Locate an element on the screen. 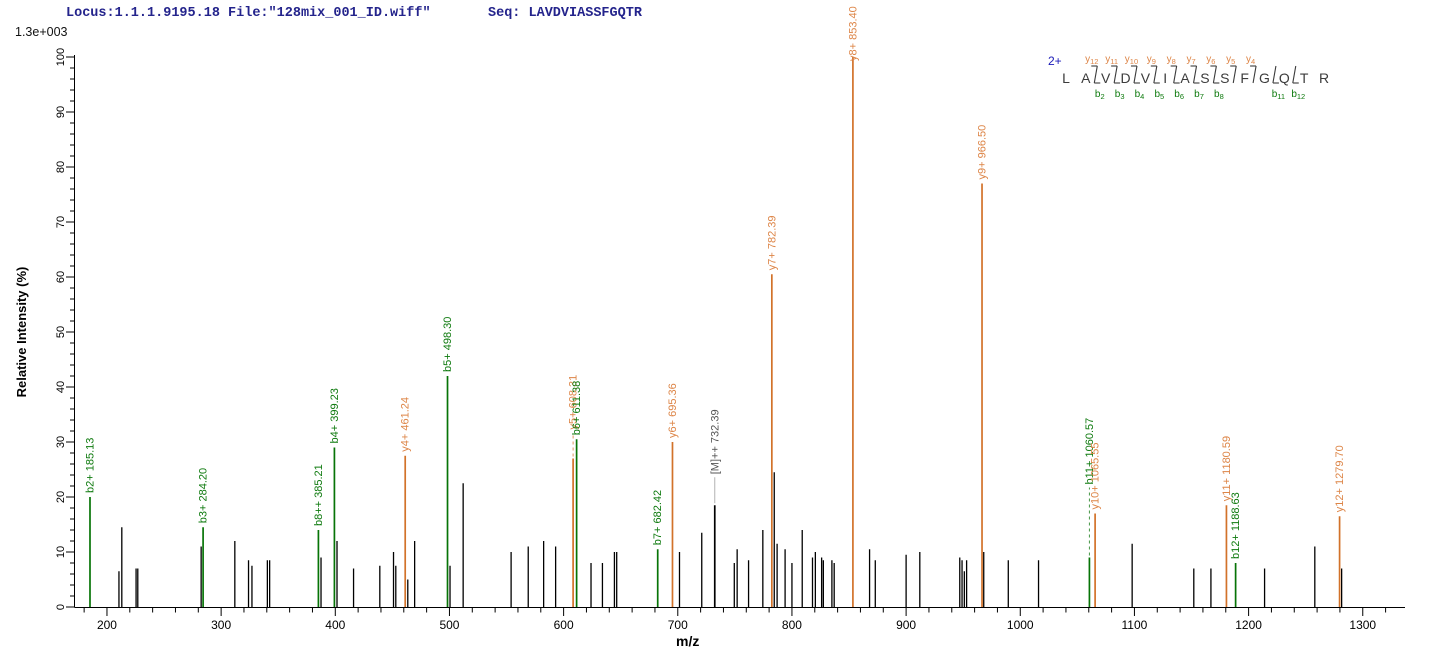 This screenshot has width=1436, height=667. peak-label: y12+ 1279.70 is located at coordinates (1340, 478).